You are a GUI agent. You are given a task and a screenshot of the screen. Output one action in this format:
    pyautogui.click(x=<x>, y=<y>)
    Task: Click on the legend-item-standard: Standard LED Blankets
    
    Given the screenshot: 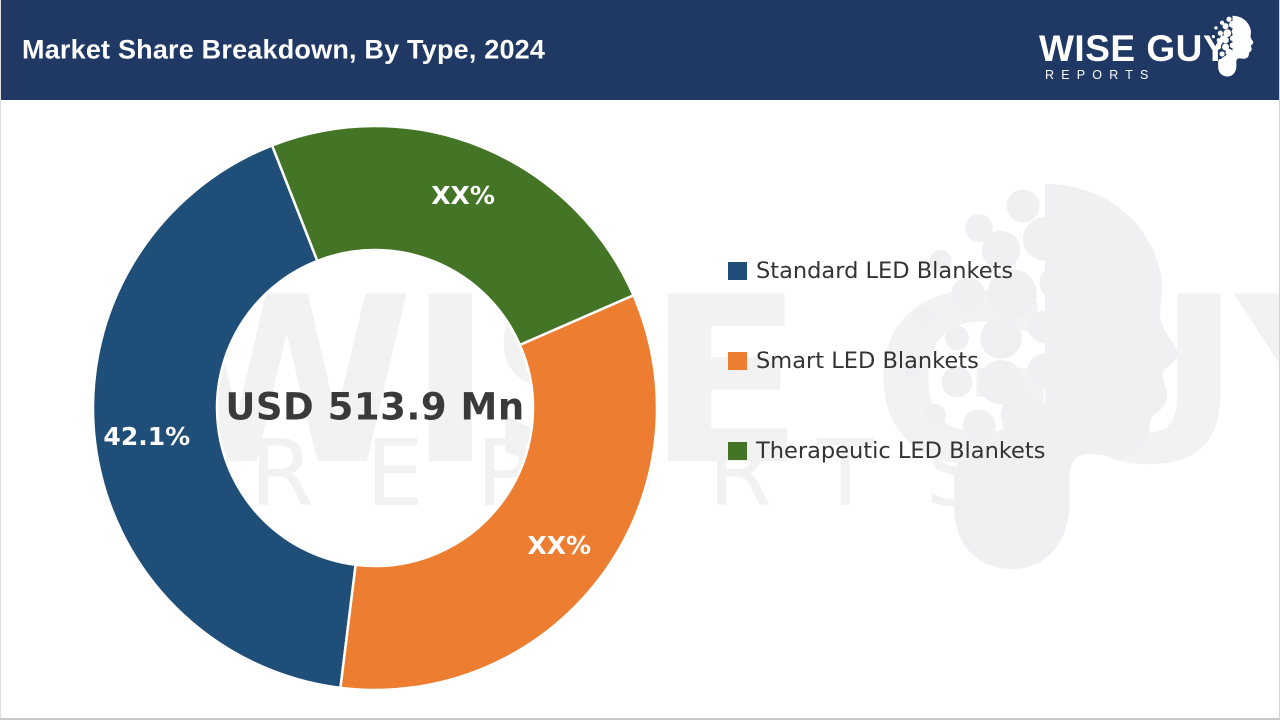 What is the action you would take?
    pyautogui.click(x=886, y=271)
    